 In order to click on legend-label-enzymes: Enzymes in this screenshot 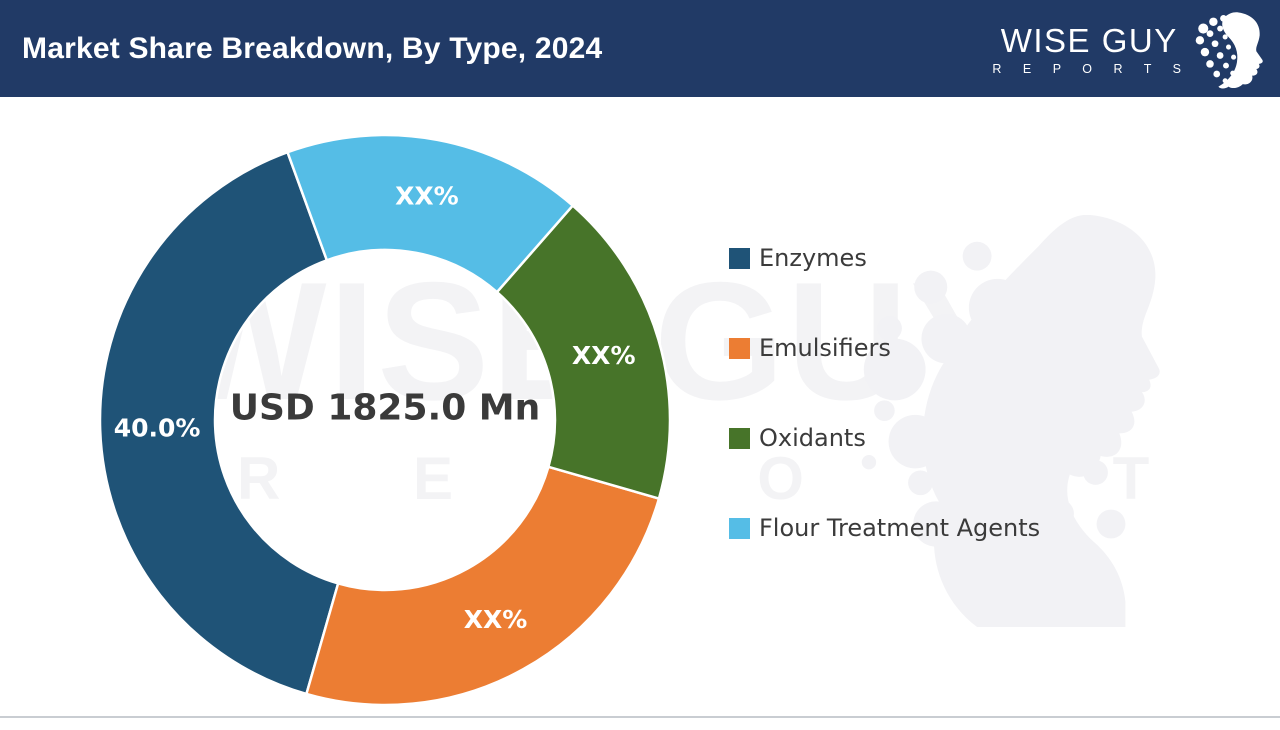, I will do `click(813, 258)`.